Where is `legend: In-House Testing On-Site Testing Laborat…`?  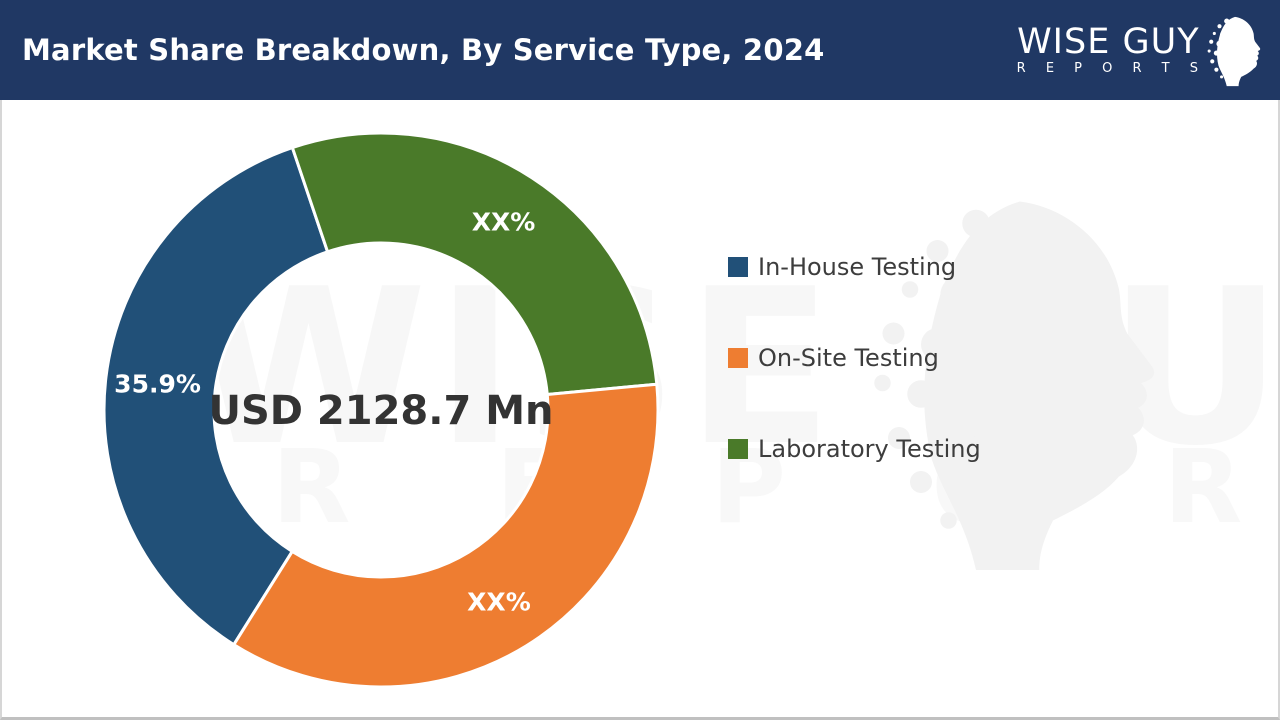 legend: In-House Testing On-Site Testing Laborat… is located at coordinates (854, 388).